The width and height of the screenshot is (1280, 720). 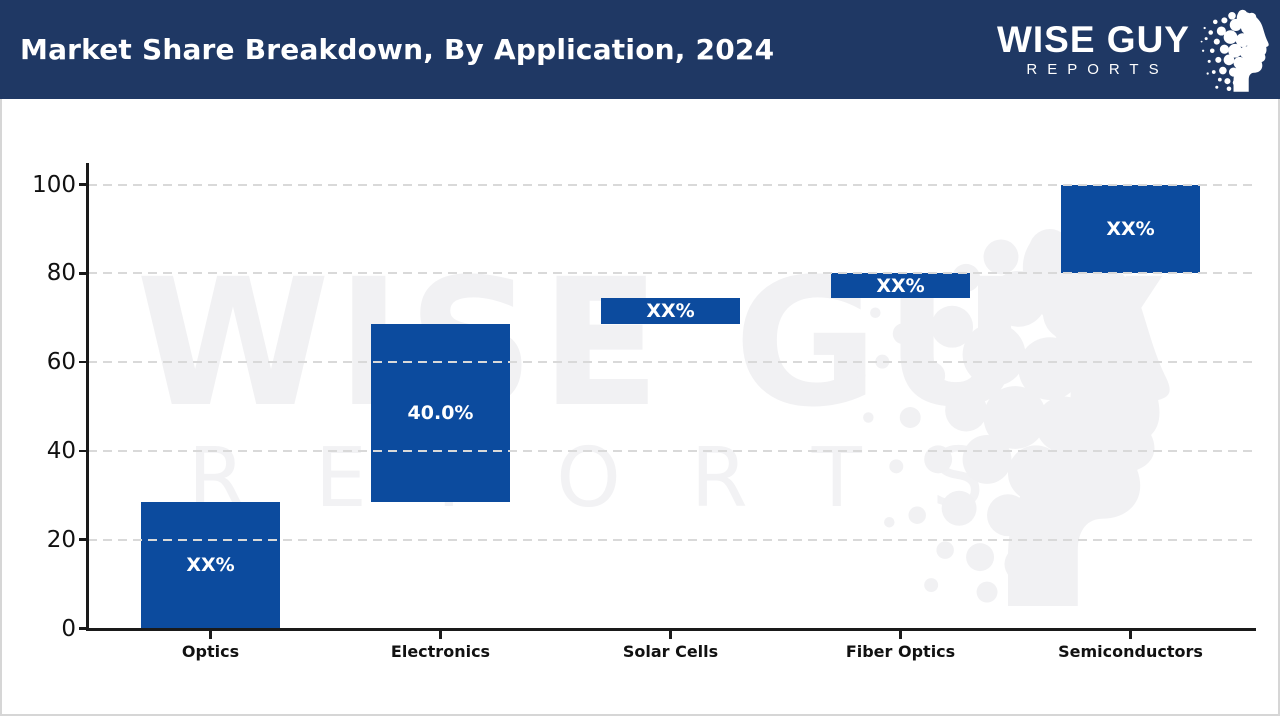 I want to click on bar-solar-cells: XX%, so click(x=670, y=311).